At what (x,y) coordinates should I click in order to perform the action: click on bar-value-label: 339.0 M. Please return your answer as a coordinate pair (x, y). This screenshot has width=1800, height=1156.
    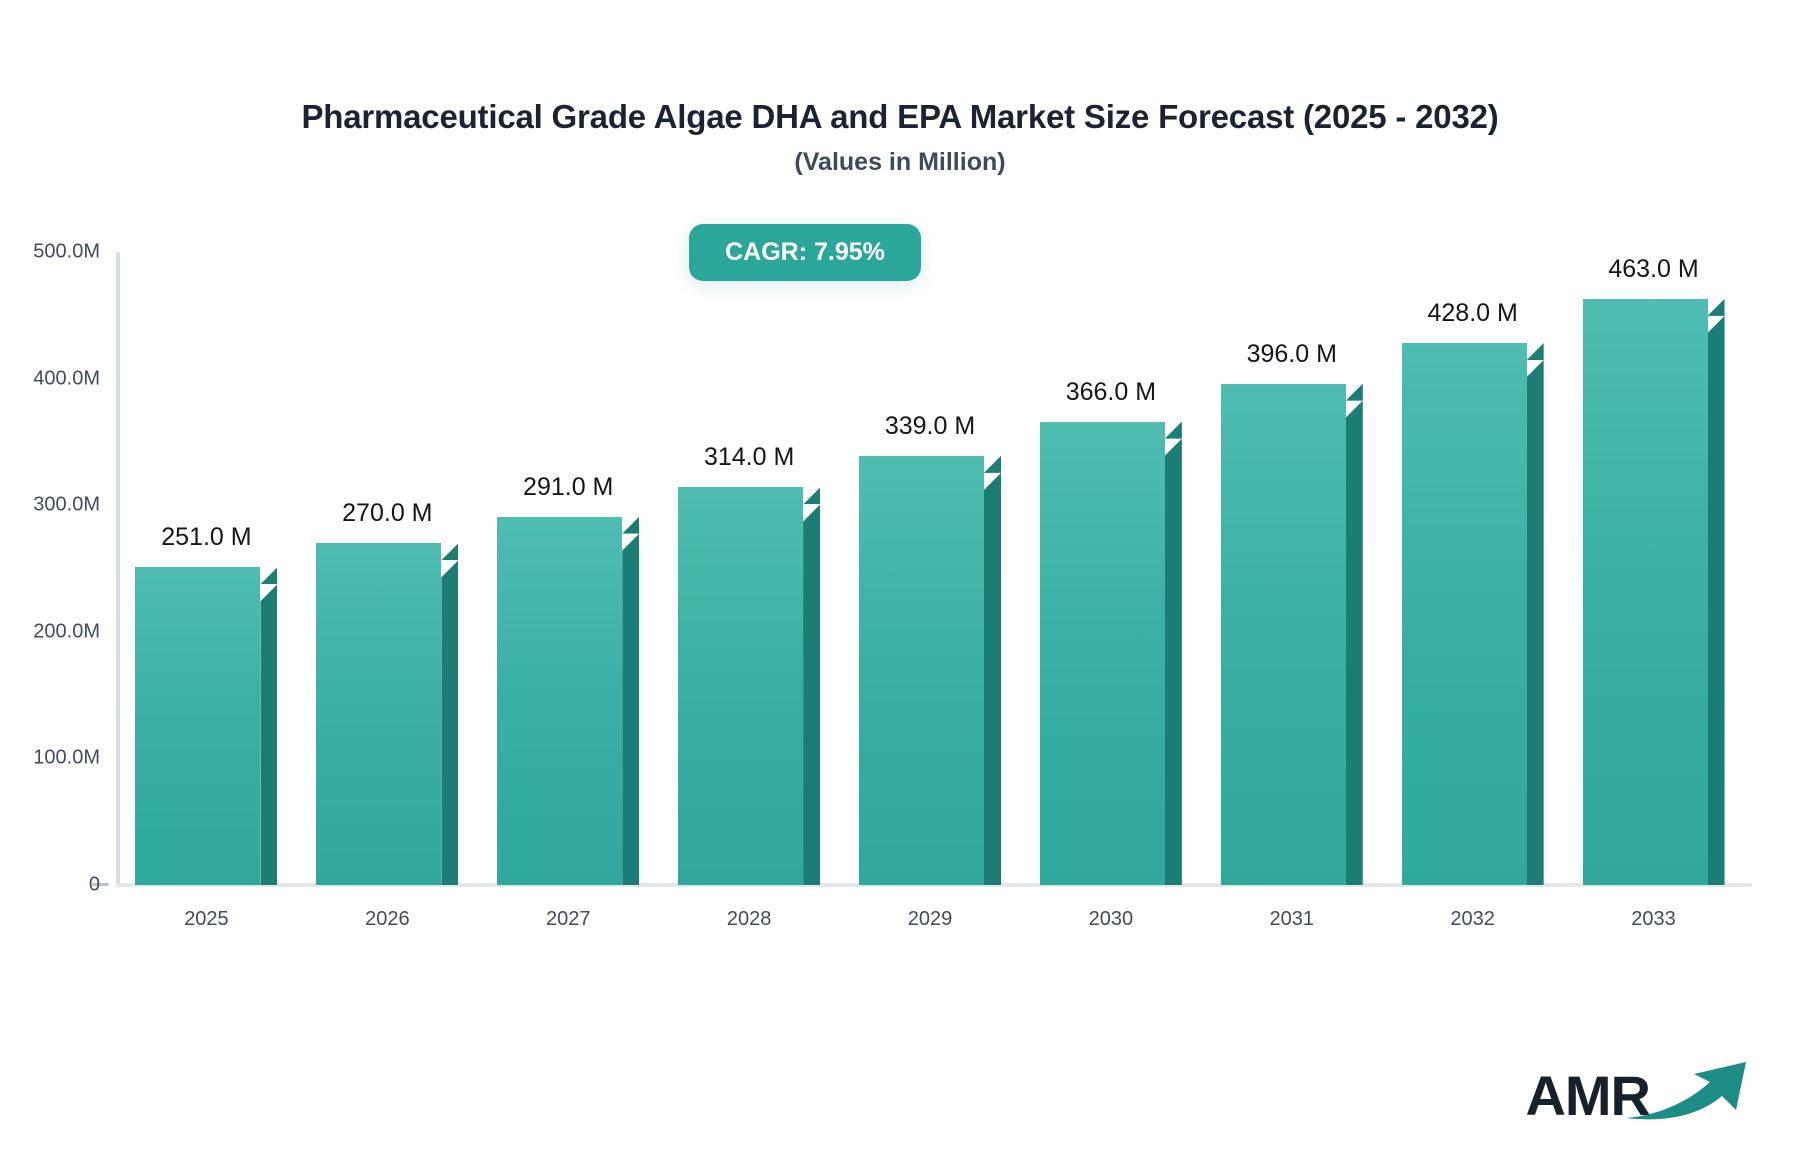
    Looking at the image, I should click on (930, 425).